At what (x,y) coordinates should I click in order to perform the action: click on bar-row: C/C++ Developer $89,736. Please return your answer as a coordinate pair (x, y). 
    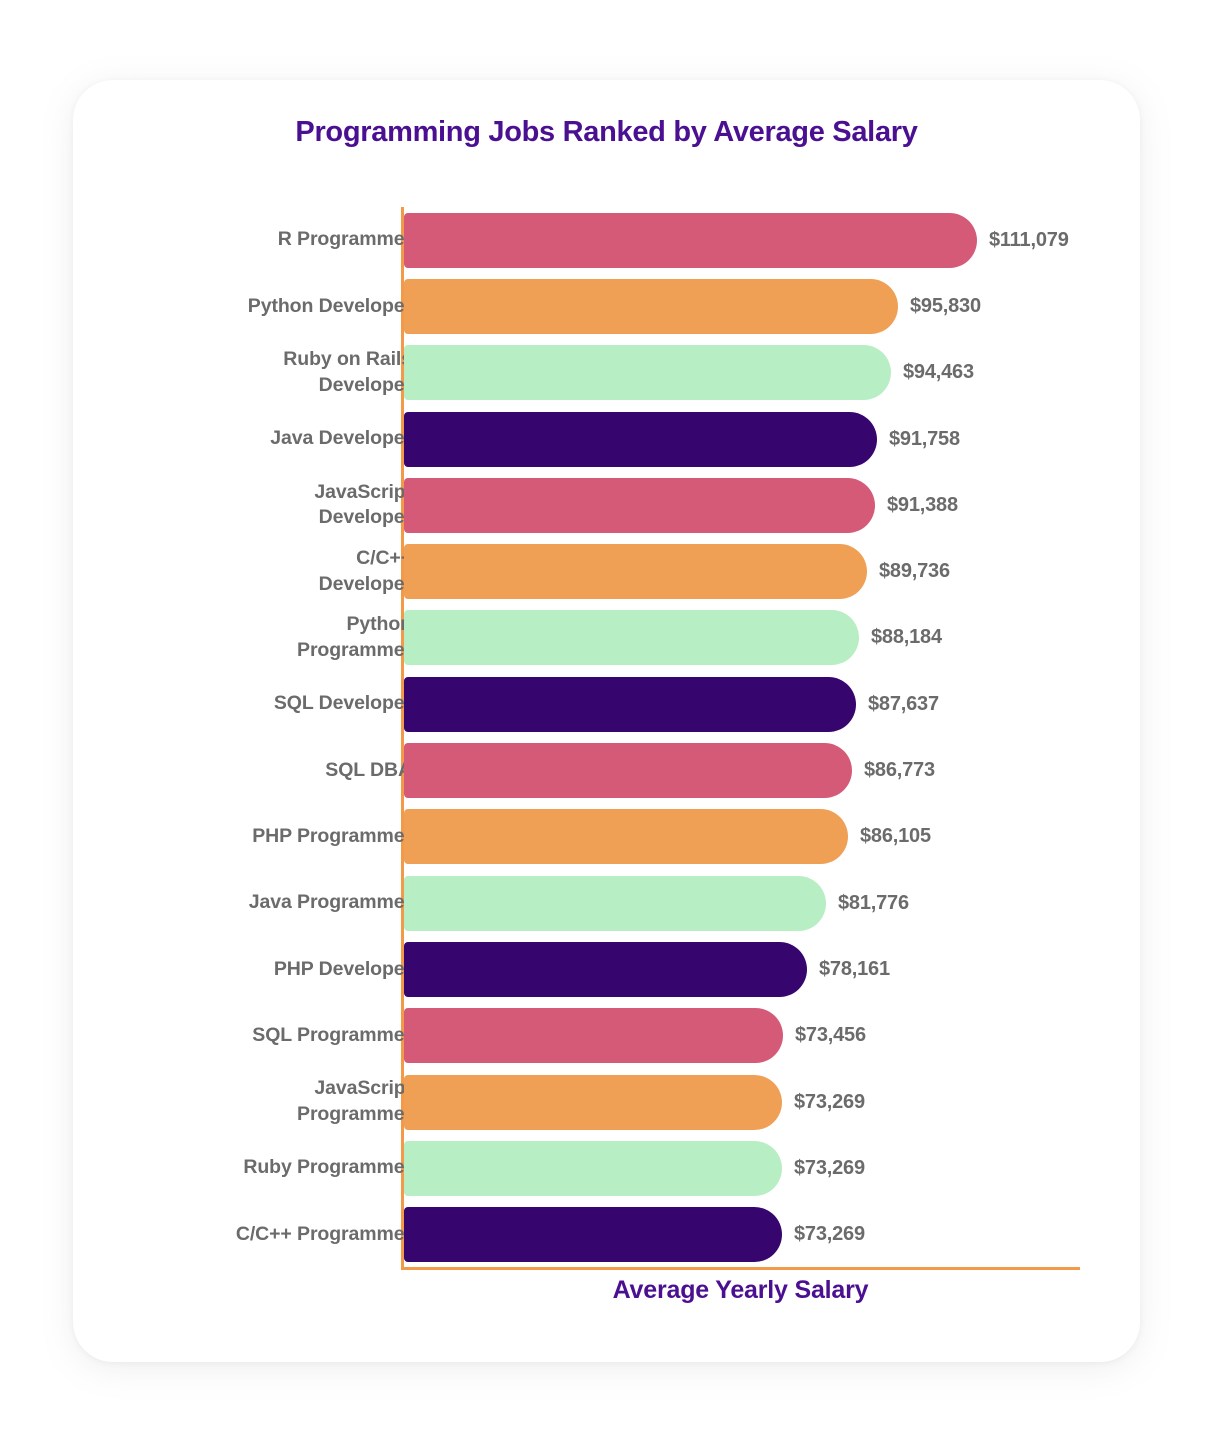
    Looking at the image, I should click on (606, 572).